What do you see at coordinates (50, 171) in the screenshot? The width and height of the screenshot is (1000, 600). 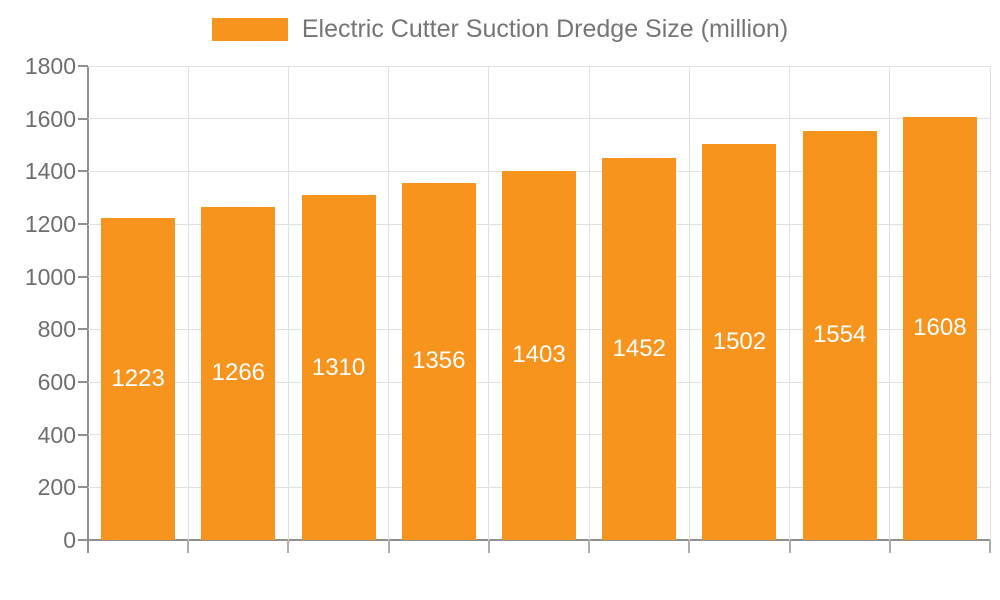 I see `y-axis-label: 1400` at bounding box center [50, 171].